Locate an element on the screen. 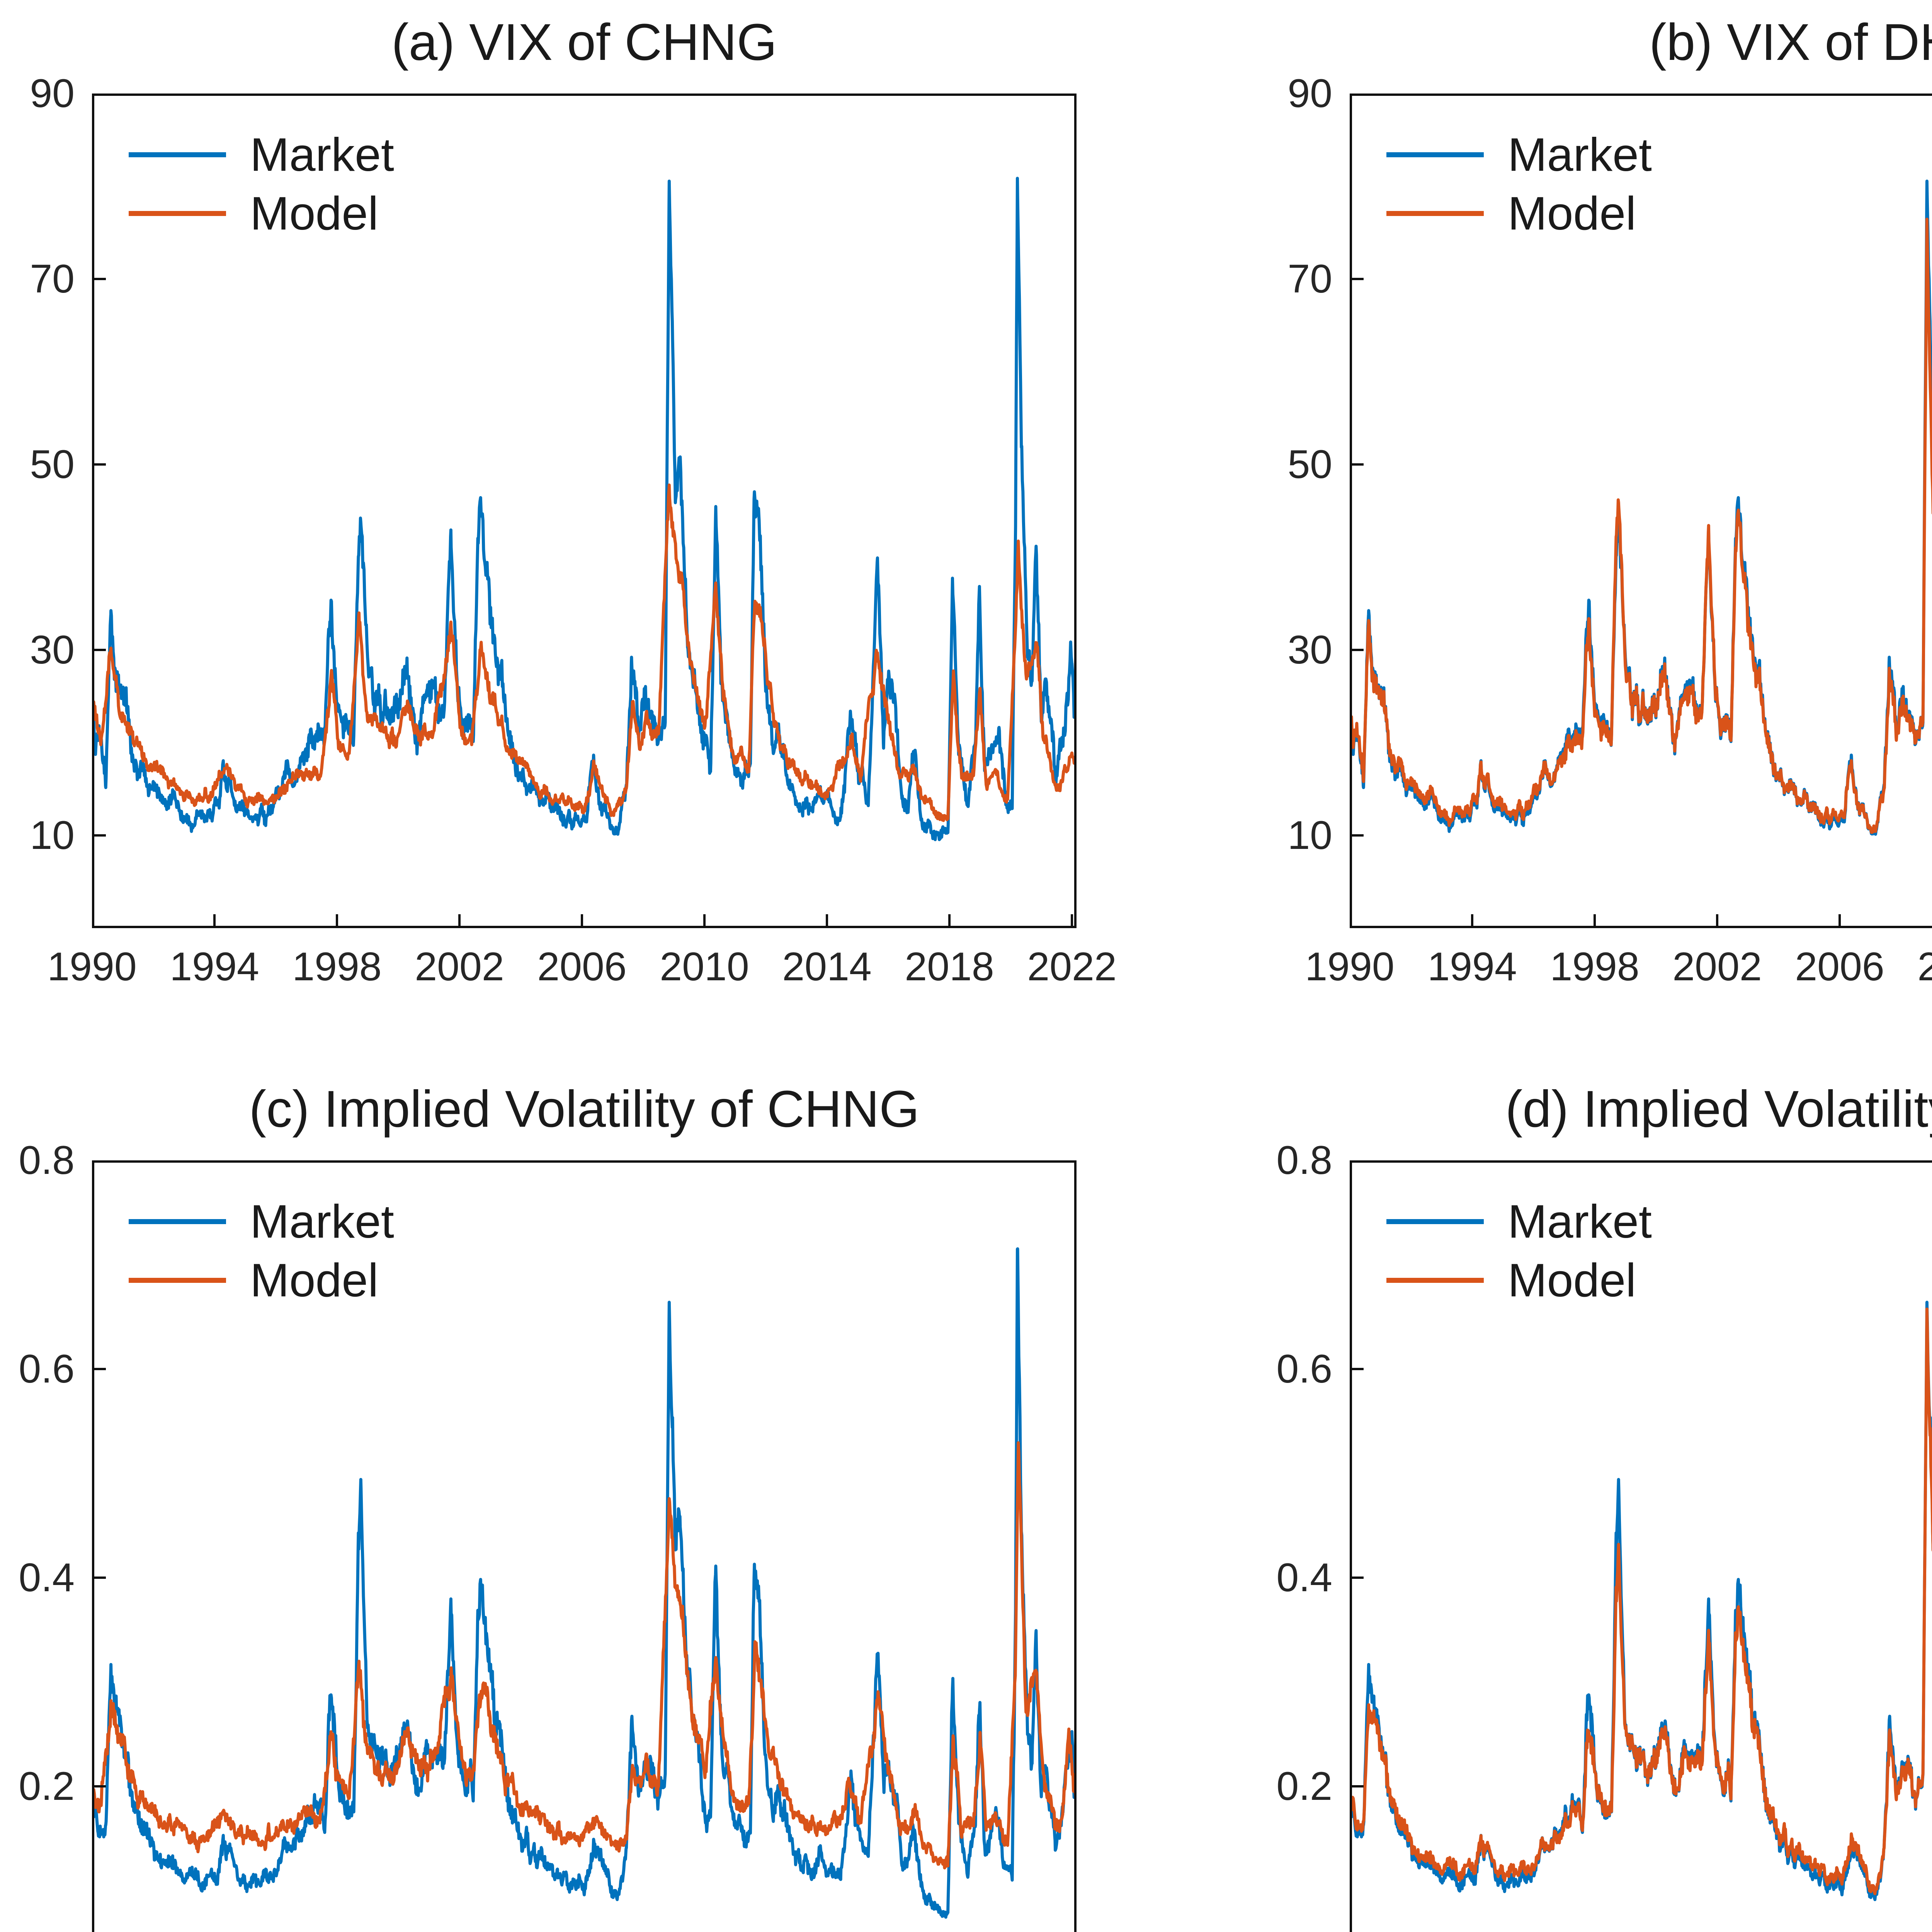 This screenshot has width=1932, height=1932. x-tick-label: 2014 is located at coordinates (827, 967).